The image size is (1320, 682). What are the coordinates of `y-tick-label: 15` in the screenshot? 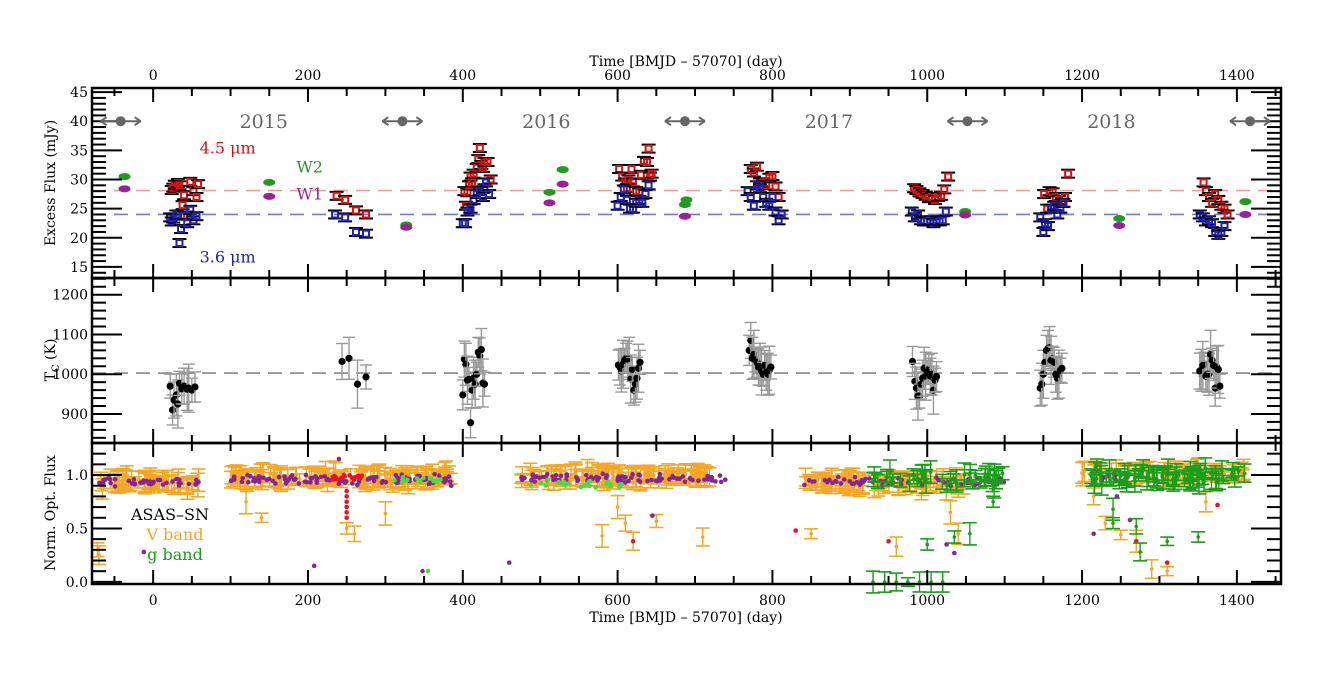 It's located at (79, 268).